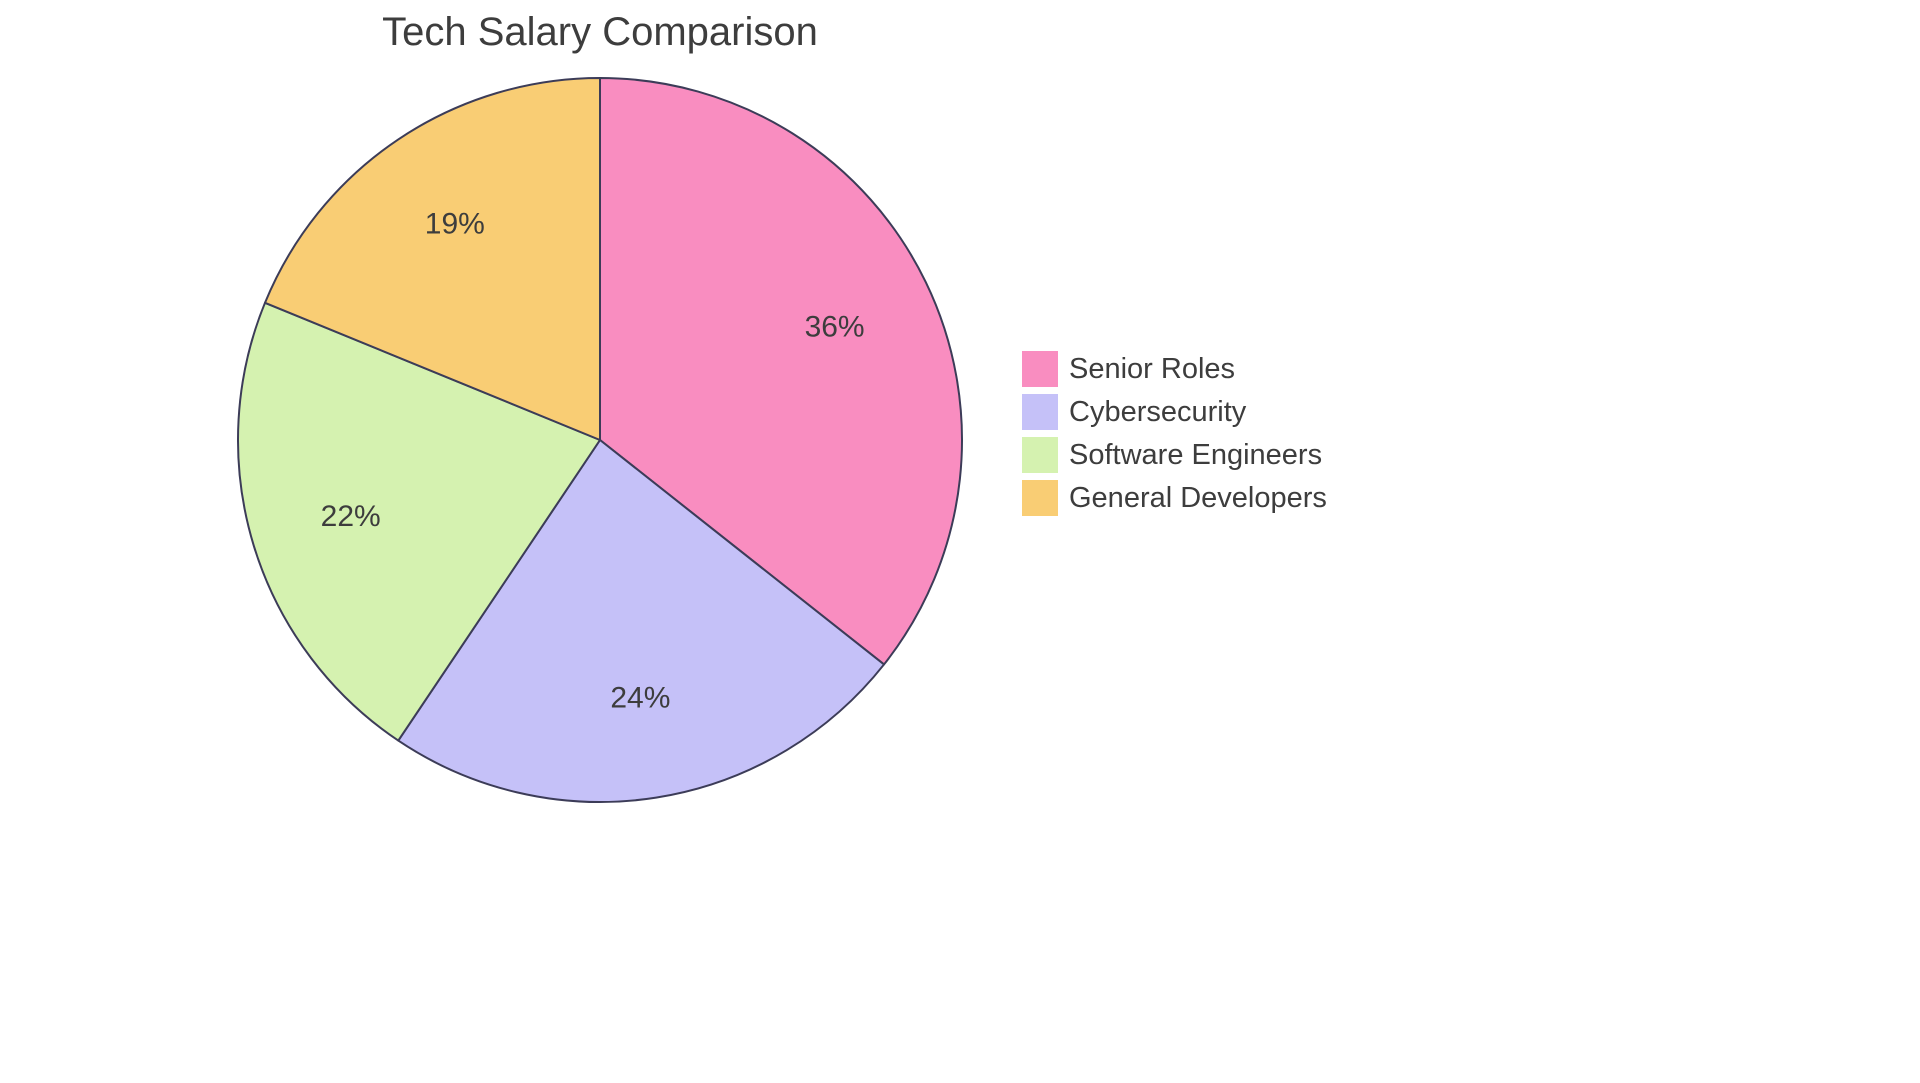 This screenshot has height=1083, width=1920. Describe the element at coordinates (1198, 497) in the screenshot. I see `legend-label: General Developers` at that location.